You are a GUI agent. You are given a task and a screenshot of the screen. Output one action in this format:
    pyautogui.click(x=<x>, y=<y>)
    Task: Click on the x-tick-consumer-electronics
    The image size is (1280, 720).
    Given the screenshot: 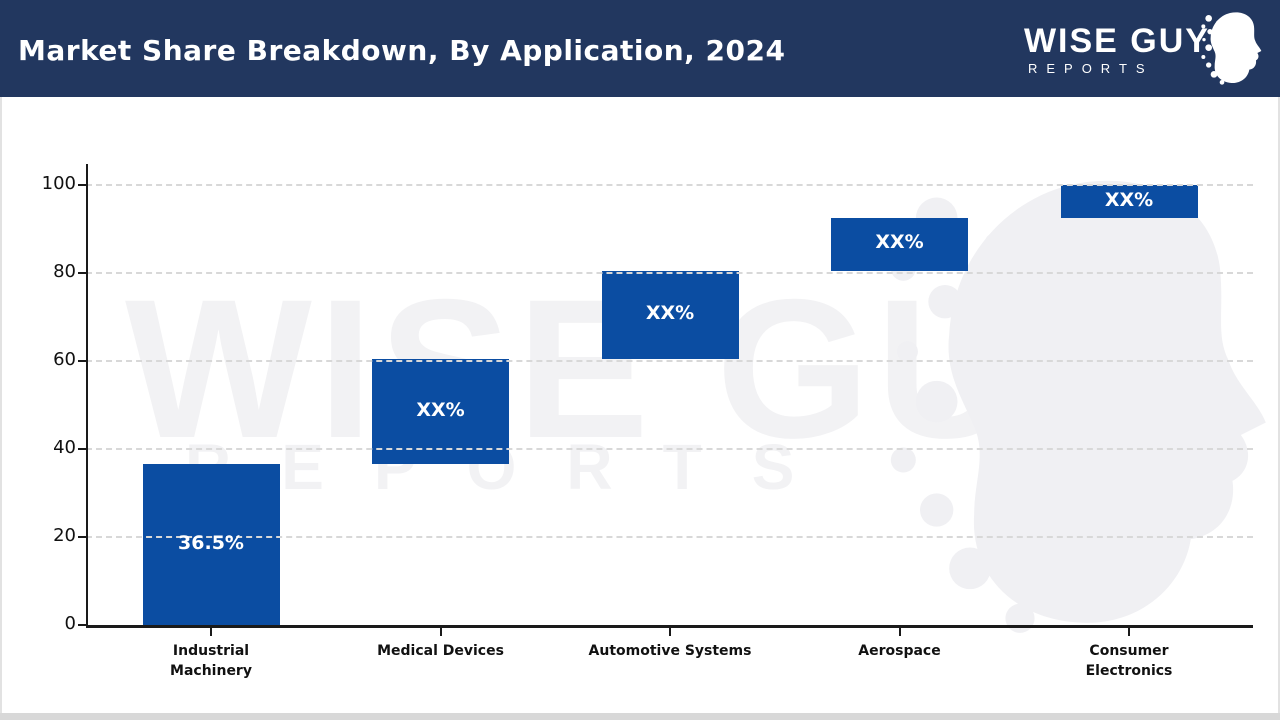 What is the action you would take?
    pyautogui.click(x=1129, y=632)
    